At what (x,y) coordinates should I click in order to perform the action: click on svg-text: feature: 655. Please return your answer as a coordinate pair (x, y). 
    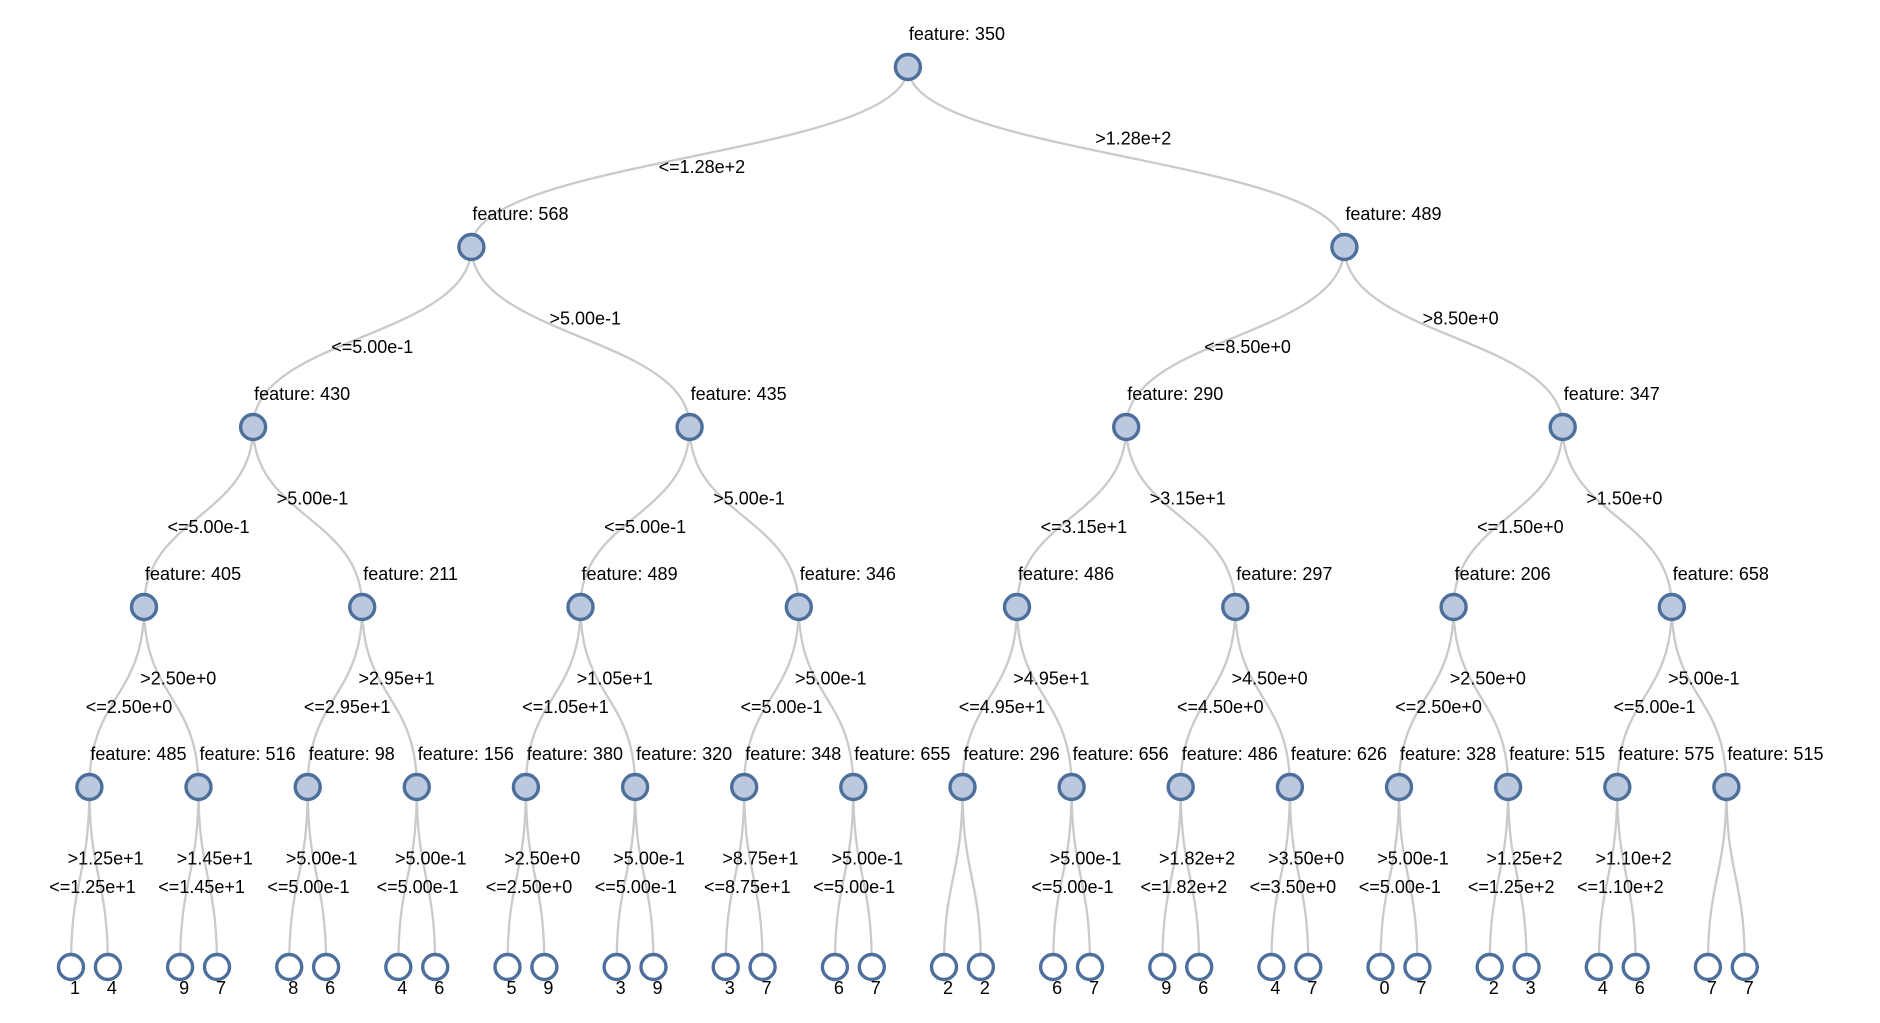
    Looking at the image, I should click on (902, 754).